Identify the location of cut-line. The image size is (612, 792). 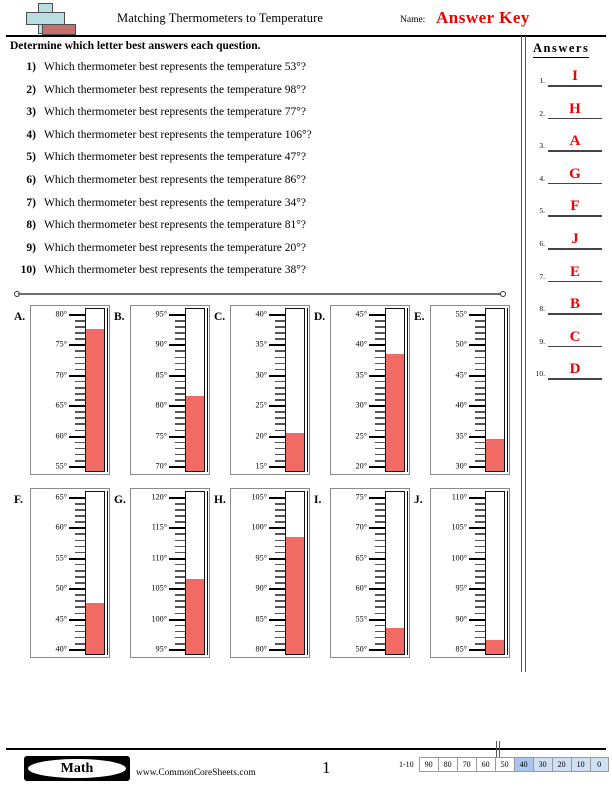
(260, 294).